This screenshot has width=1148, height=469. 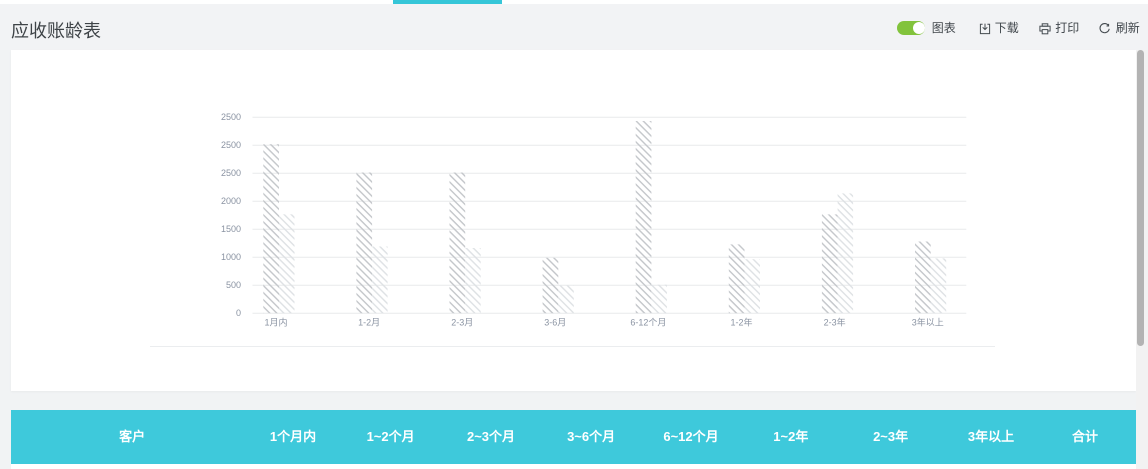 What do you see at coordinates (231, 201) in the screenshot?
I see `svg-text: 2000` at bounding box center [231, 201].